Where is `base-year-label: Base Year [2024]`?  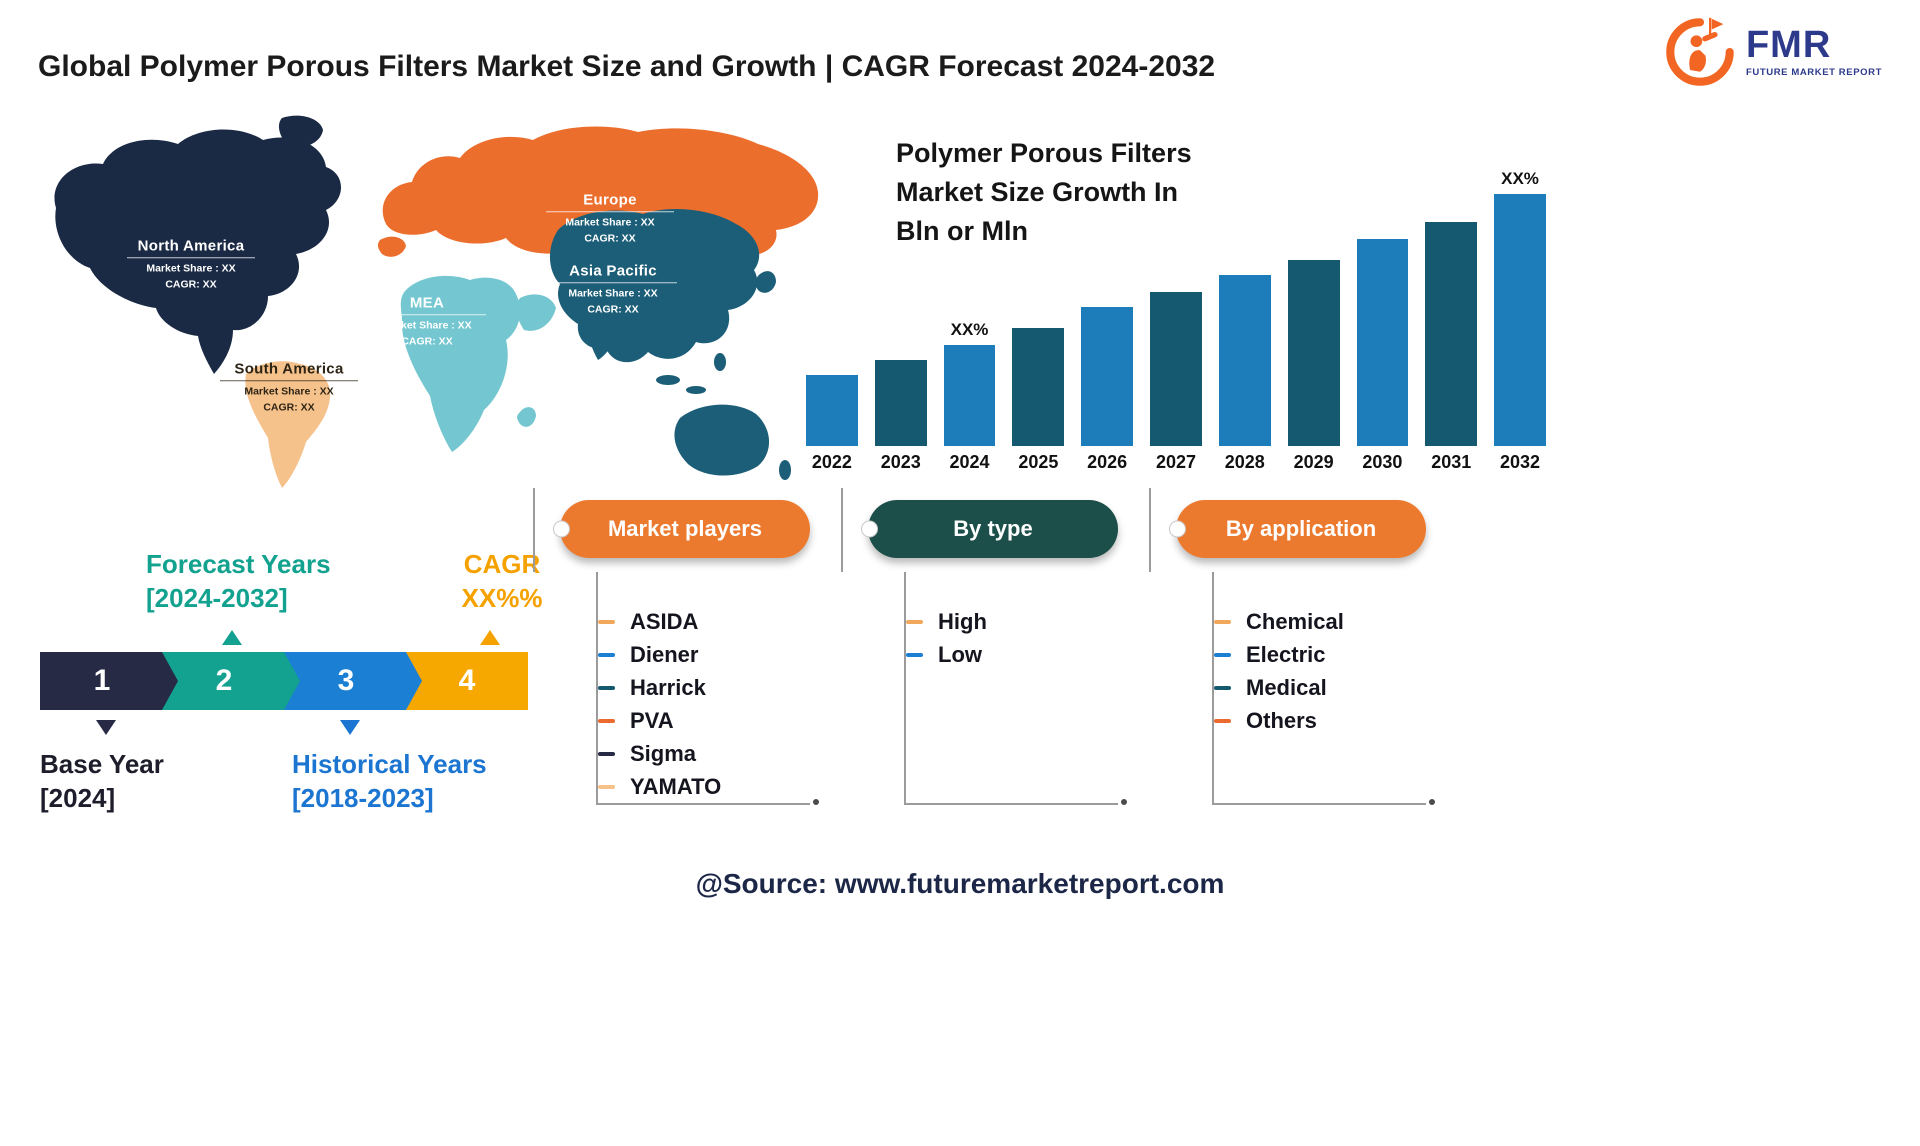
base-year-label: Base Year [2024] is located at coordinates (102, 781).